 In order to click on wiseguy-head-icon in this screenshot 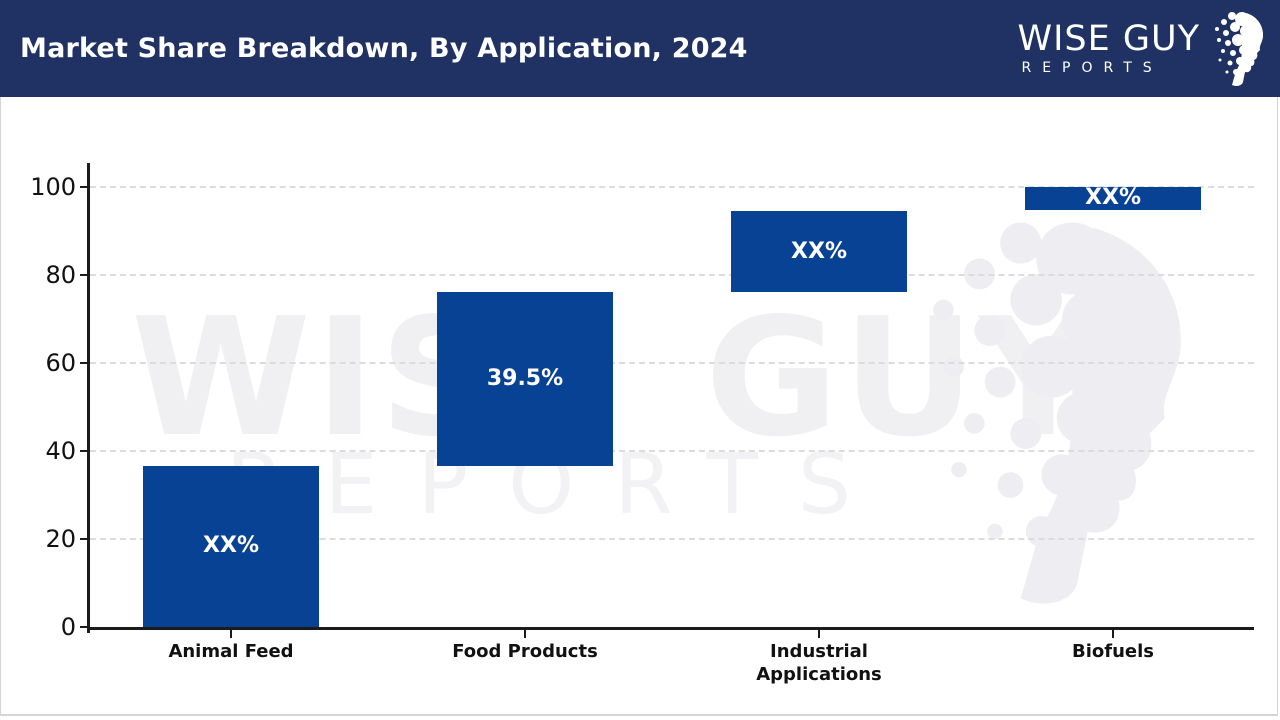, I will do `click(1239, 48)`.